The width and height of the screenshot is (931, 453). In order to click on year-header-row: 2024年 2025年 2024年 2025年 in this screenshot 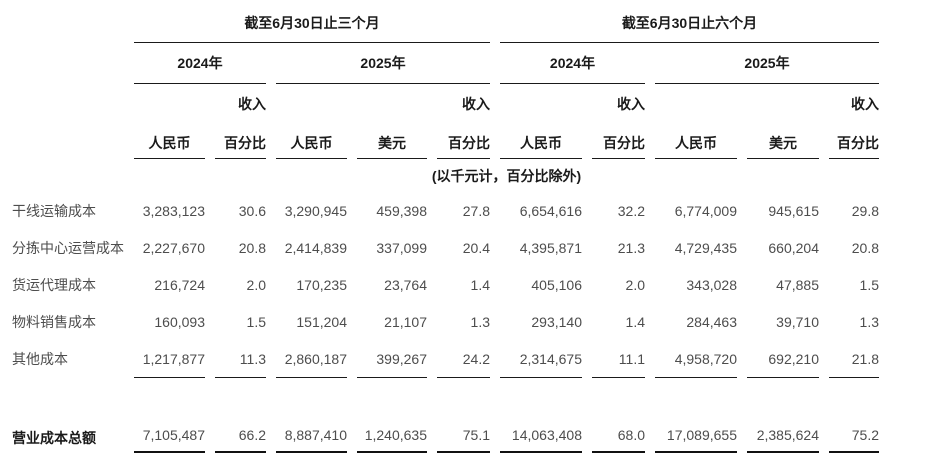, I will do `click(445, 63)`.